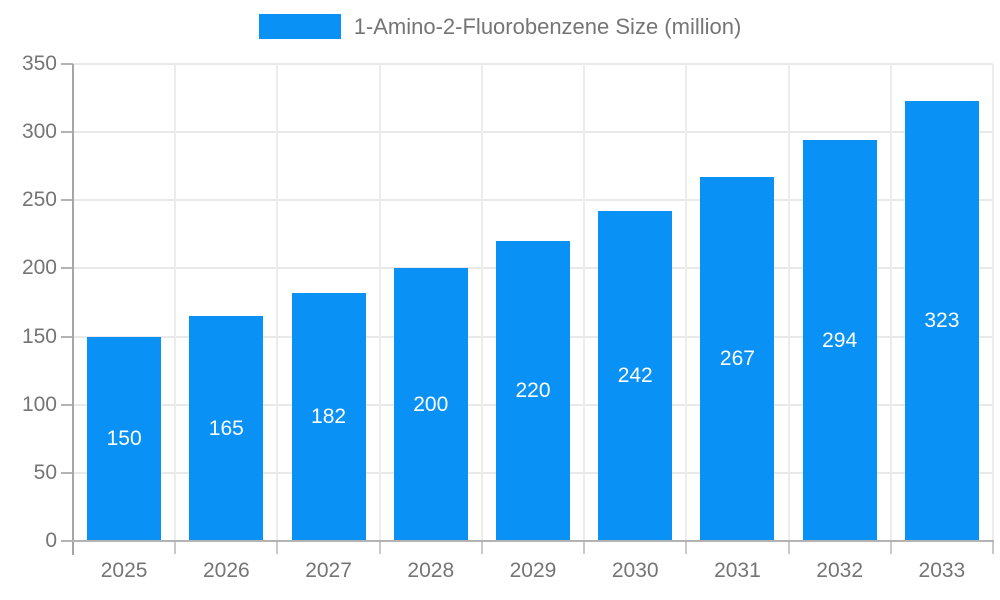 This screenshot has height=600, width=1000. I want to click on bar-value-label: 323, so click(942, 320).